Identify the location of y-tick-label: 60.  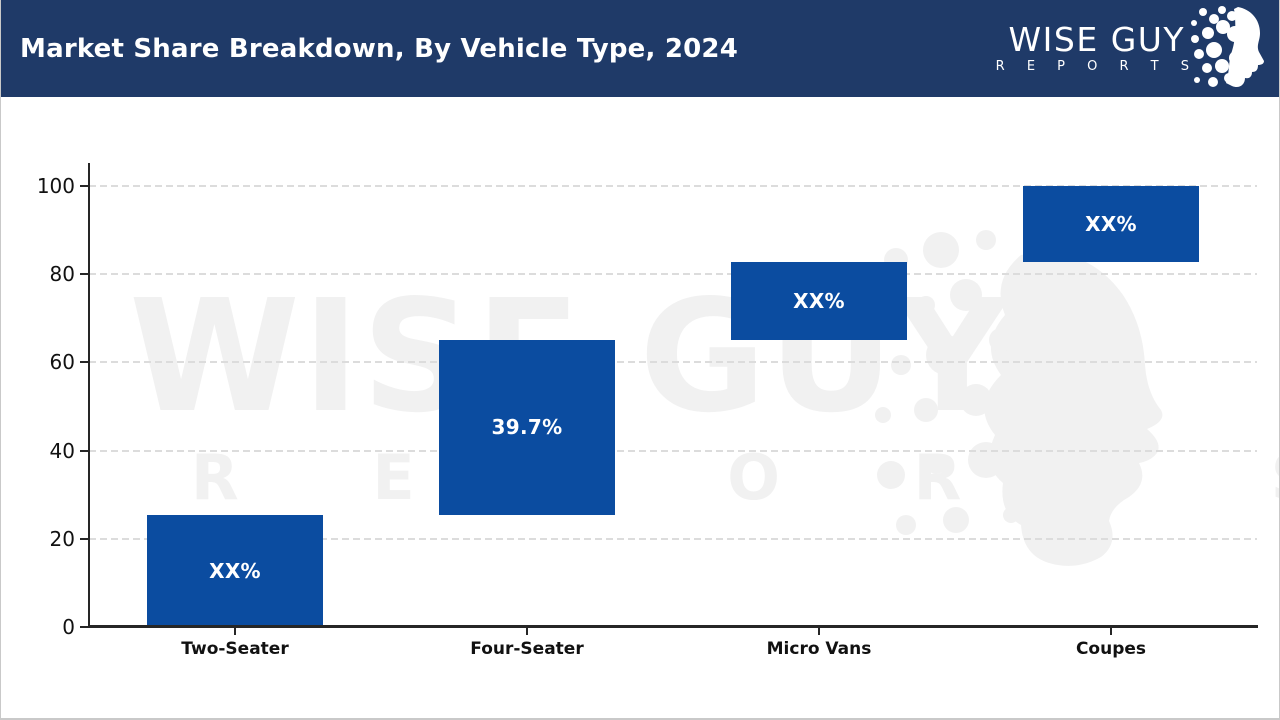
(62, 362).